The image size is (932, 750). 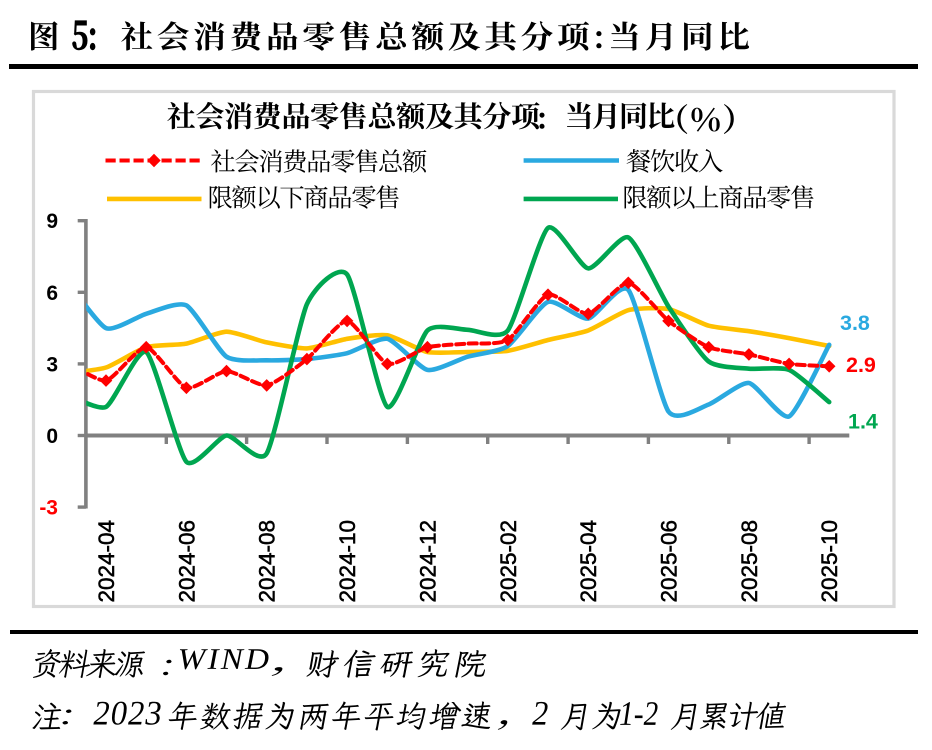 I want to click on svg-text: 3.8, so click(x=855, y=323).